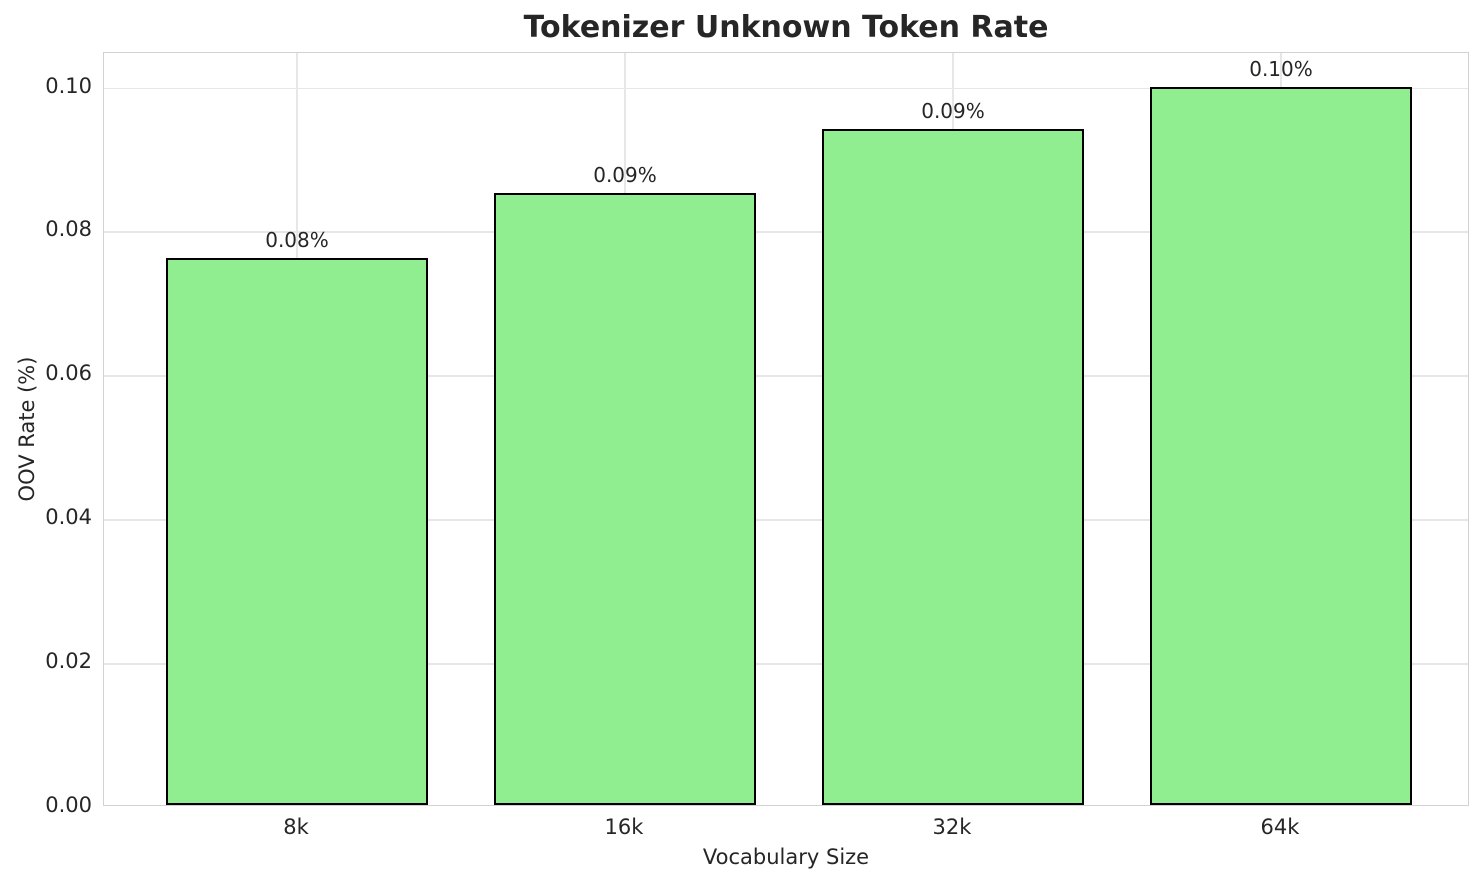 The image size is (1484, 885). What do you see at coordinates (1281, 68) in the screenshot?
I see `bar-value-label: 0.10%` at bounding box center [1281, 68].